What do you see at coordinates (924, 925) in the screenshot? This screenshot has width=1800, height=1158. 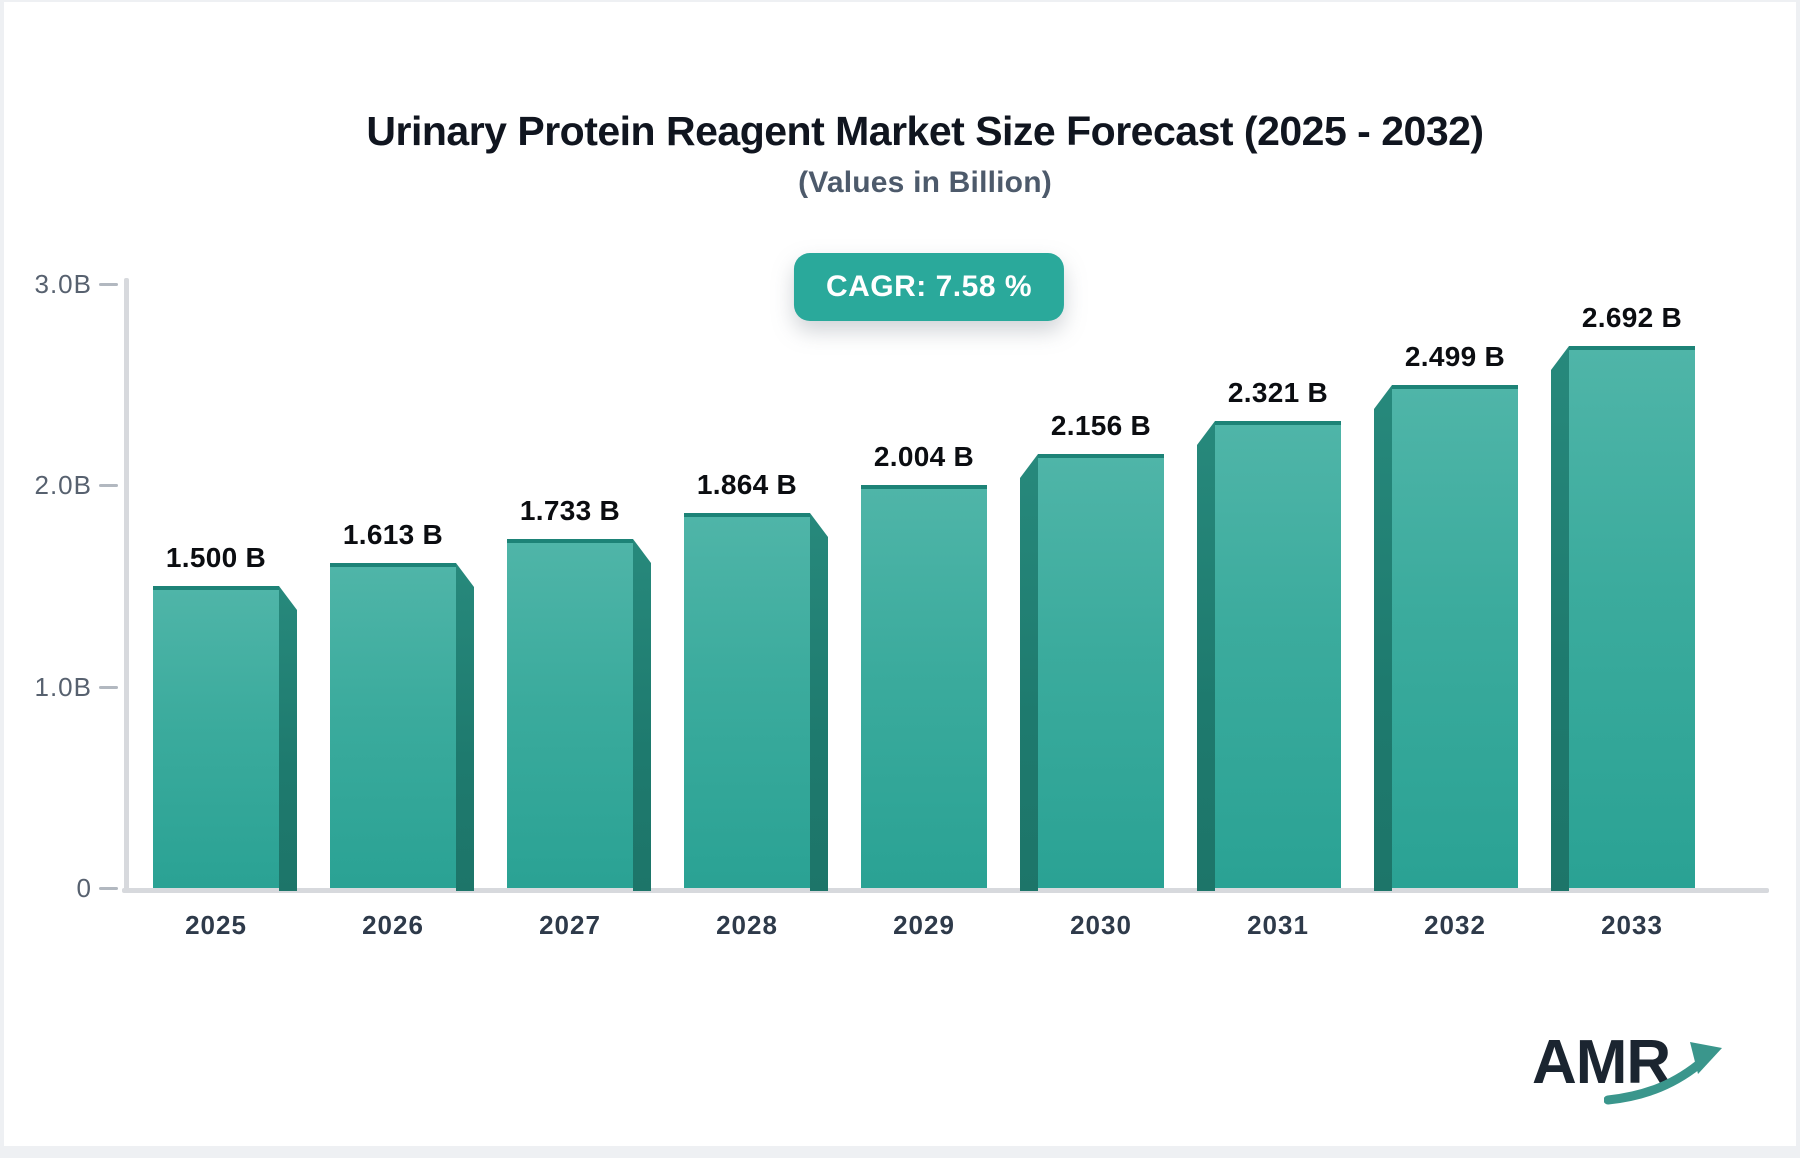 I see `x-axis-label: 2029` at bounding box center [924, 925].